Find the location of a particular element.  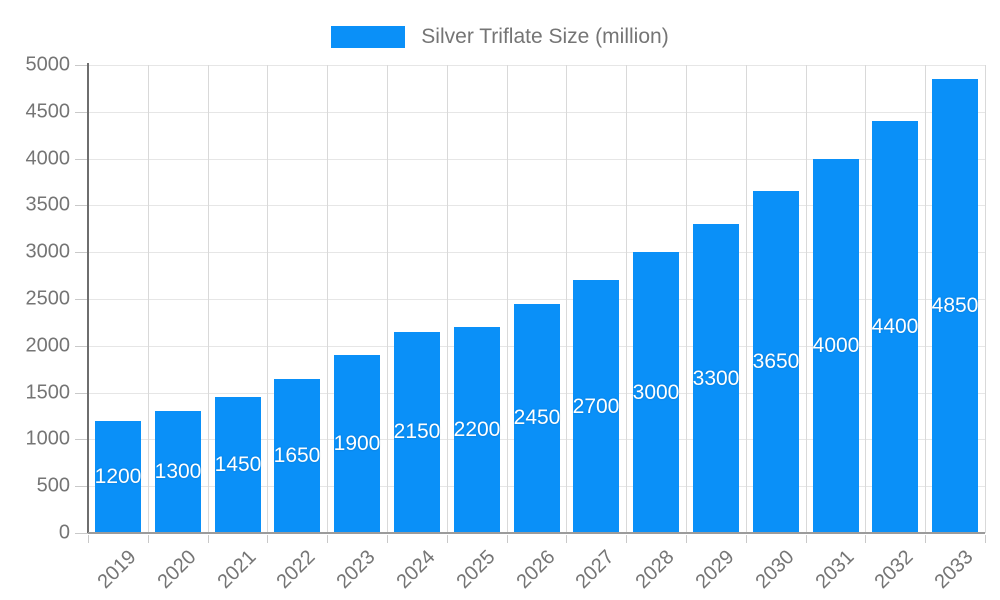

x-axis-label-2022: 2022 is located at coordinates (296, 570).